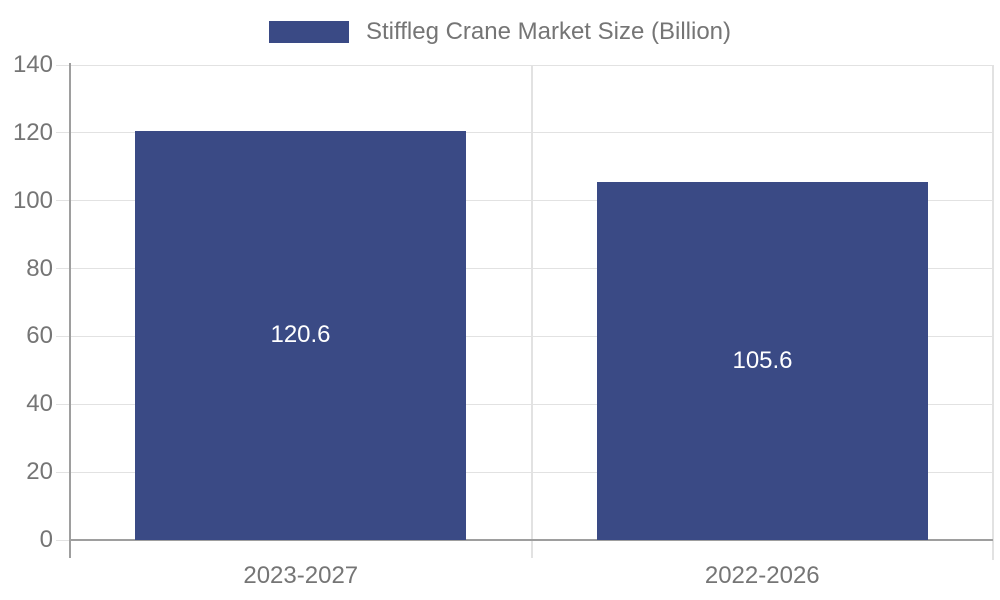 Image resolution: width=1000 pixels, height=600 pixels. Describe the element at coordinates (39, 268) in the screenshot. I see `y-tick-label: 80` at that location.